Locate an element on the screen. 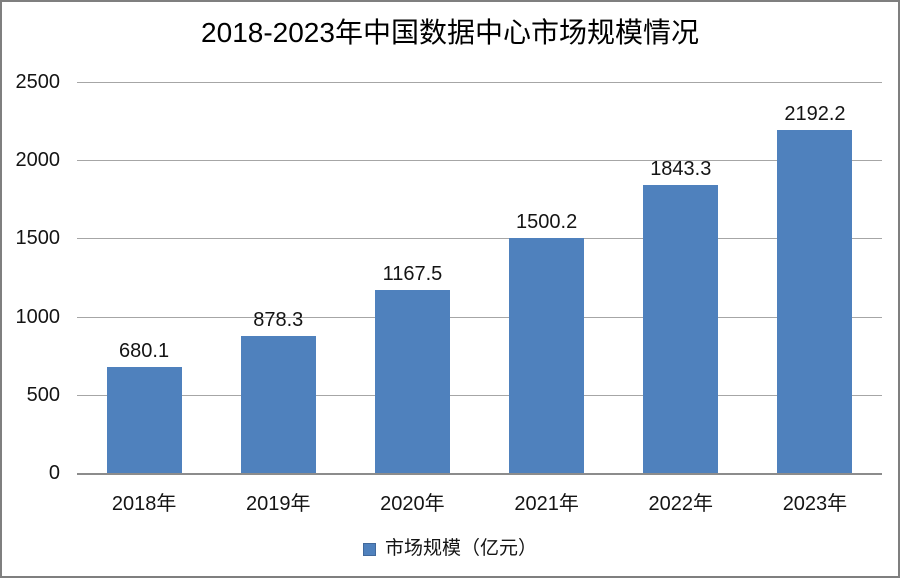 The width and height of the screenshot is (900, 578). bar-slot: 1167.5 is located at coordinates (412, 277).